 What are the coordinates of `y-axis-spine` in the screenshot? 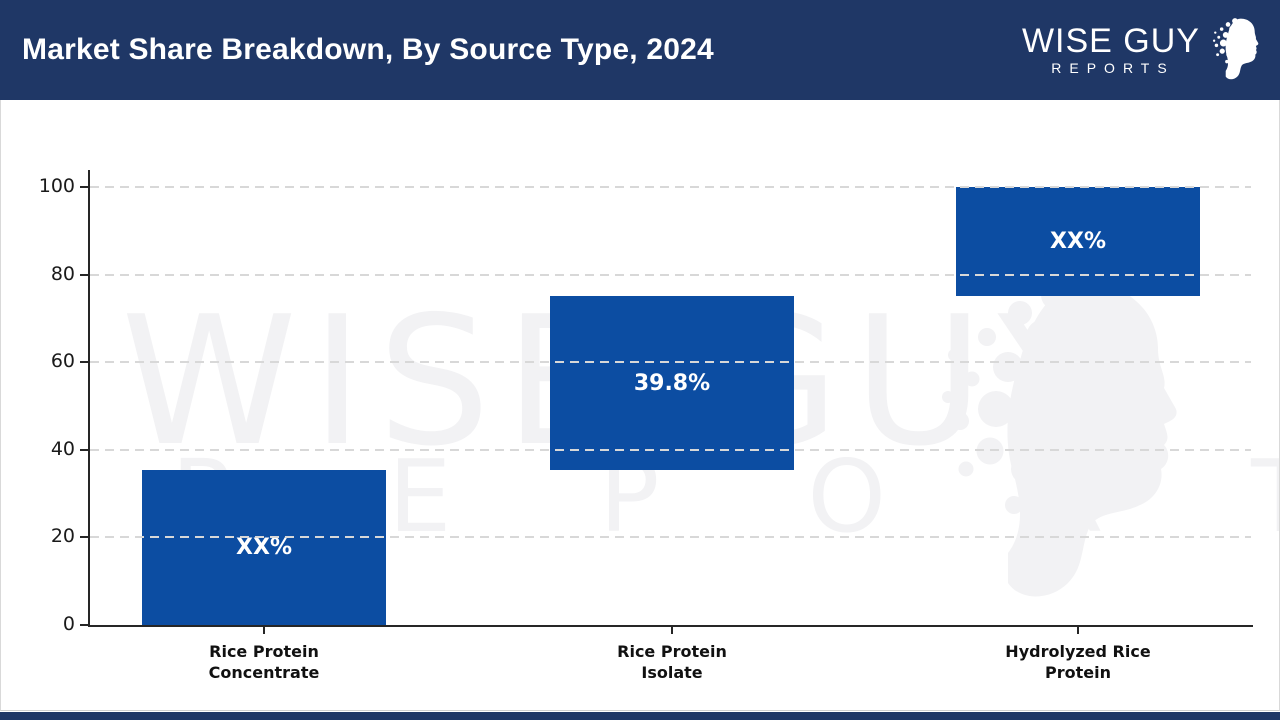 It's located at (89, 398).